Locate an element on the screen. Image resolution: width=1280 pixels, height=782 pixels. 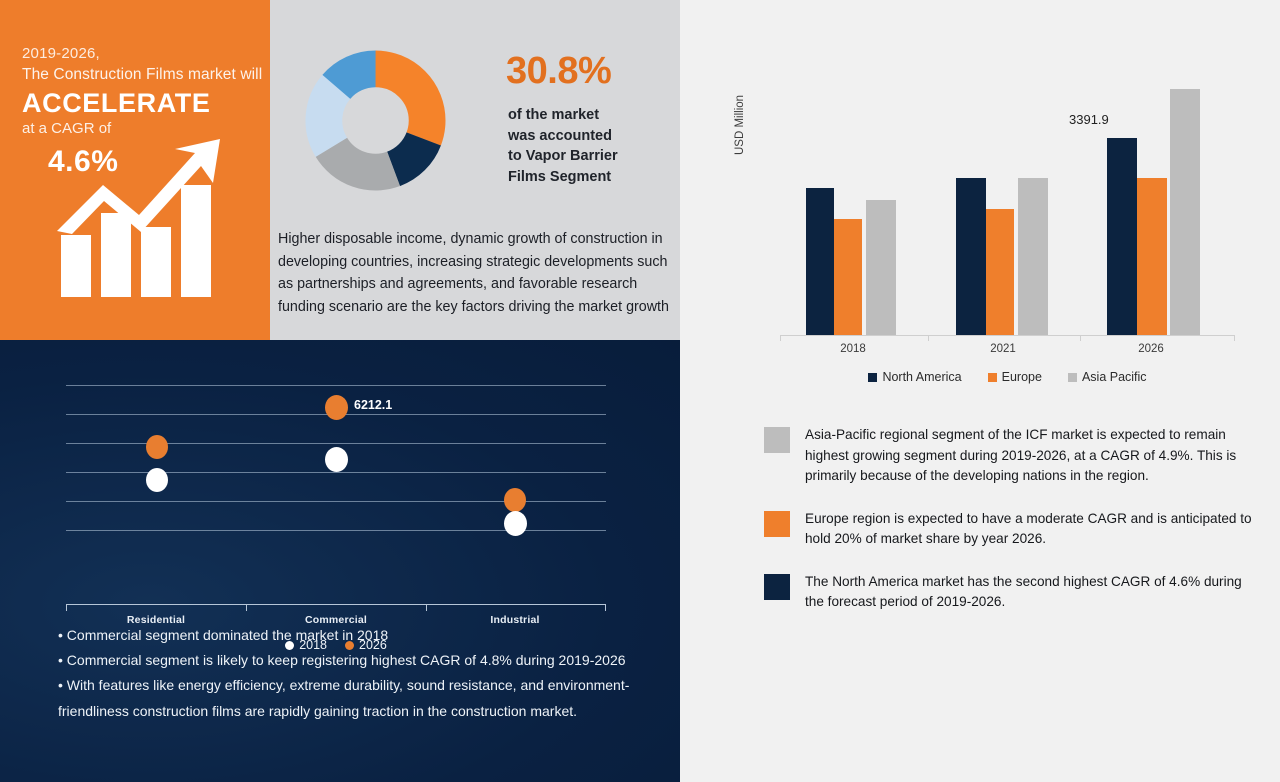
segment-desc-line-1: of the market is located at coordinates (554, 115).